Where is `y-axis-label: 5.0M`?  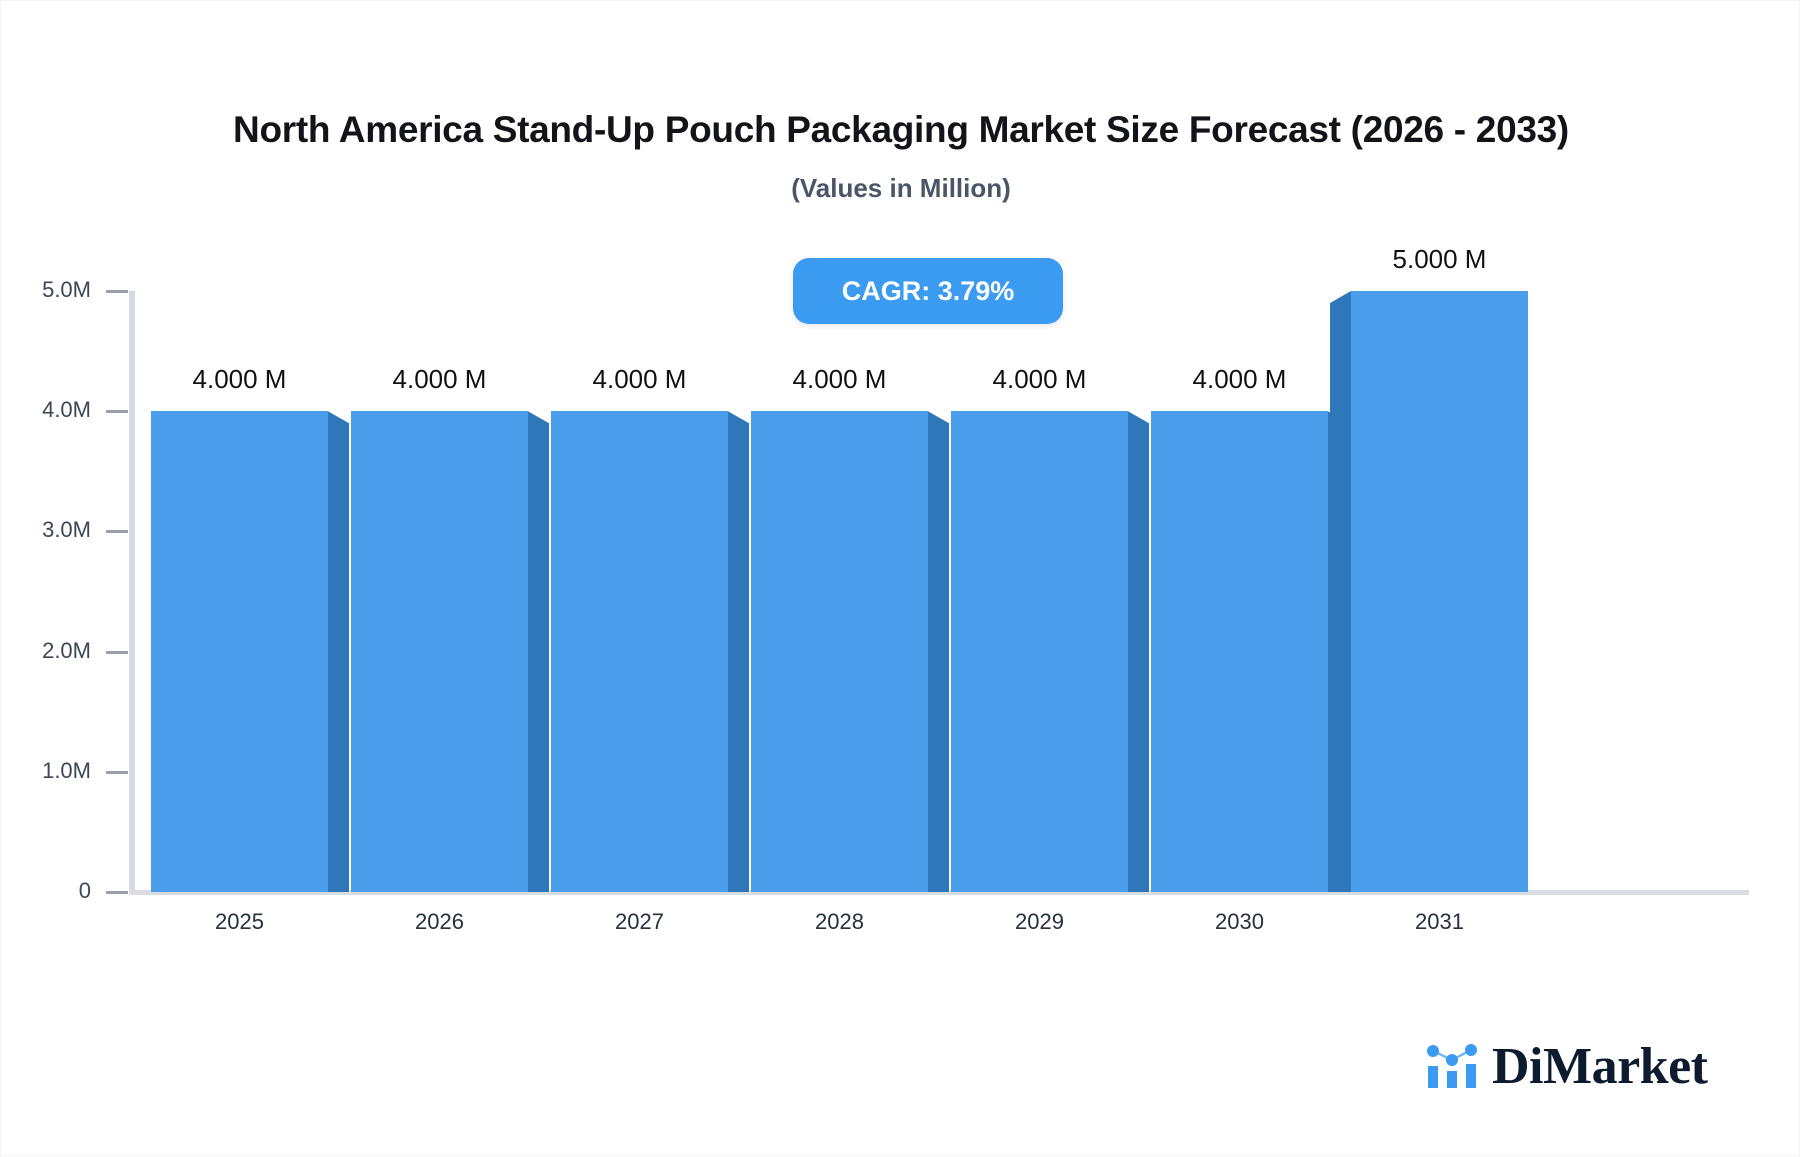
y-axis-label: 5.0M is located at coordinates (66, 289).